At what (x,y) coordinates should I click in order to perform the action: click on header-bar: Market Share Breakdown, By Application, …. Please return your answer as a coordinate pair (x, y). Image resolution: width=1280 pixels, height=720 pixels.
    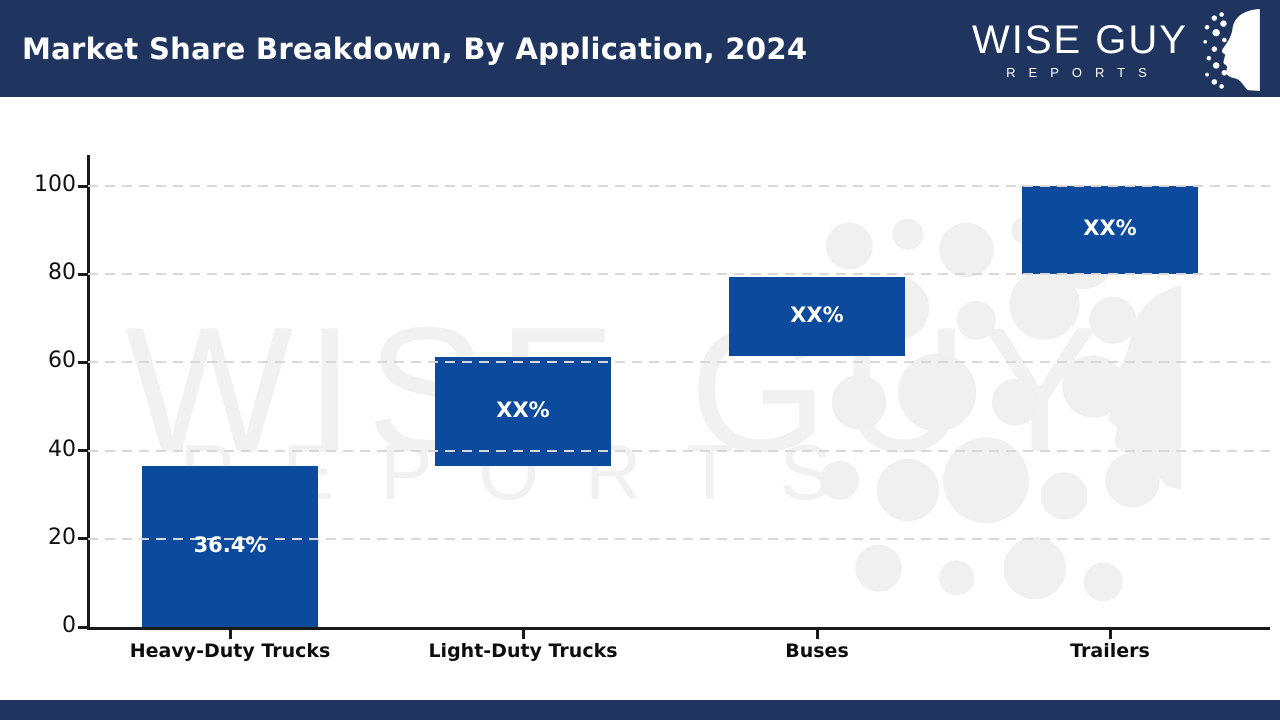
    Looking at the image, I should click on (640, 48).